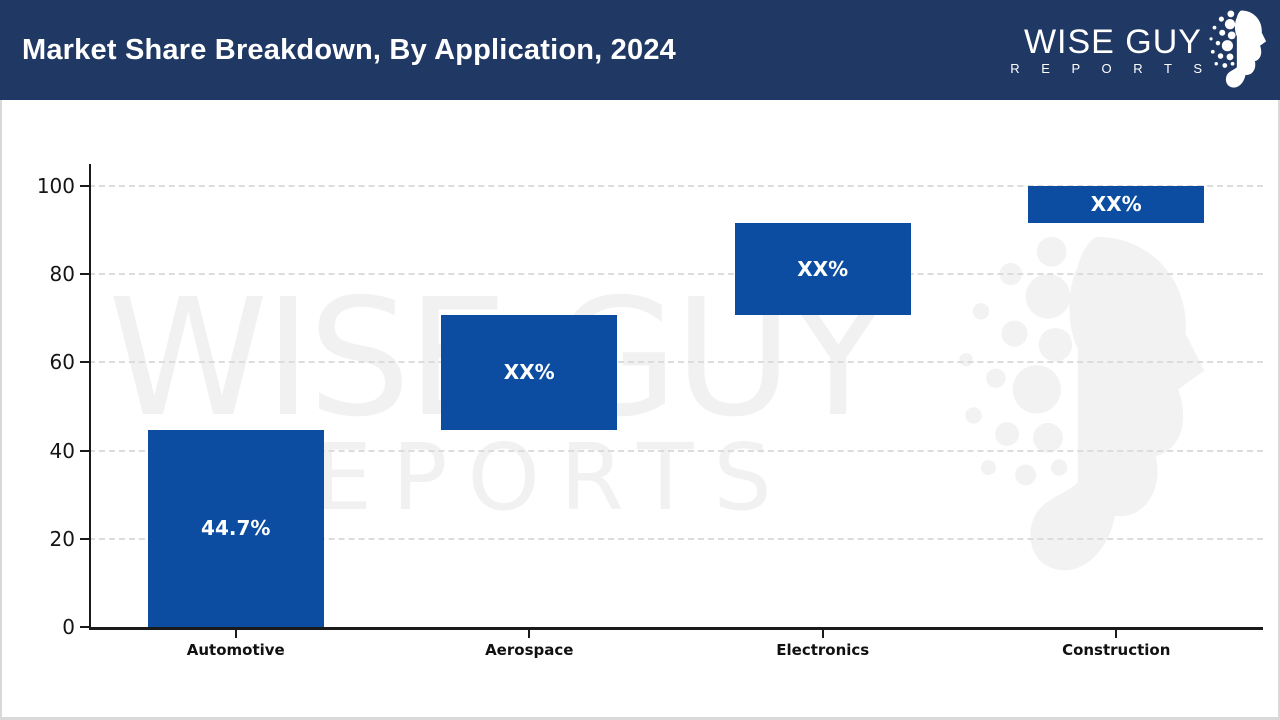 The width and height of the screenshot is (1280, 720). Describe the element at coordinates (1236, 50) in the screenshot. I see `dotted-head-profile-icon` at that location.